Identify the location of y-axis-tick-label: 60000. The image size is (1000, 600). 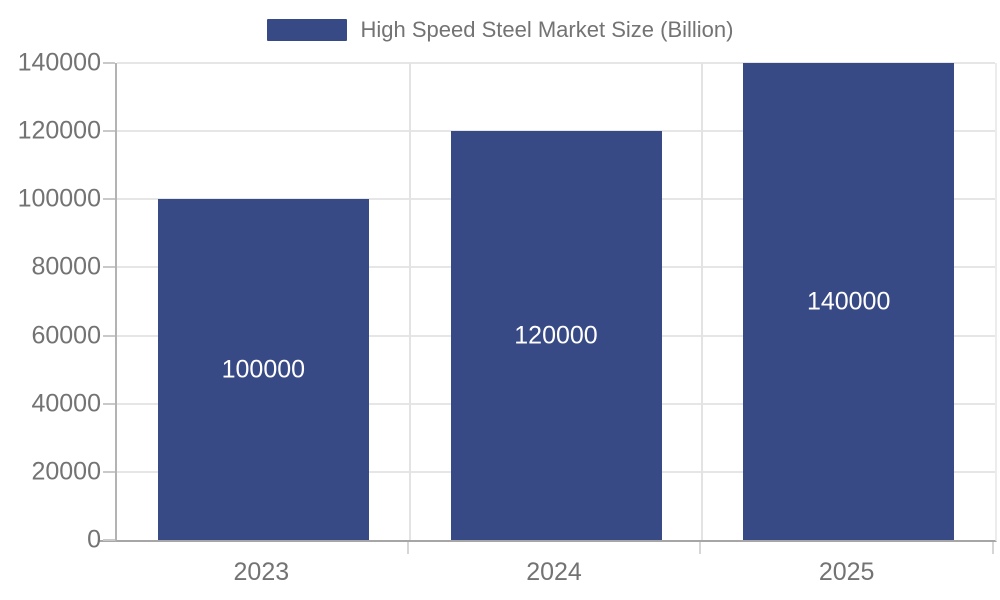
(66, 335).